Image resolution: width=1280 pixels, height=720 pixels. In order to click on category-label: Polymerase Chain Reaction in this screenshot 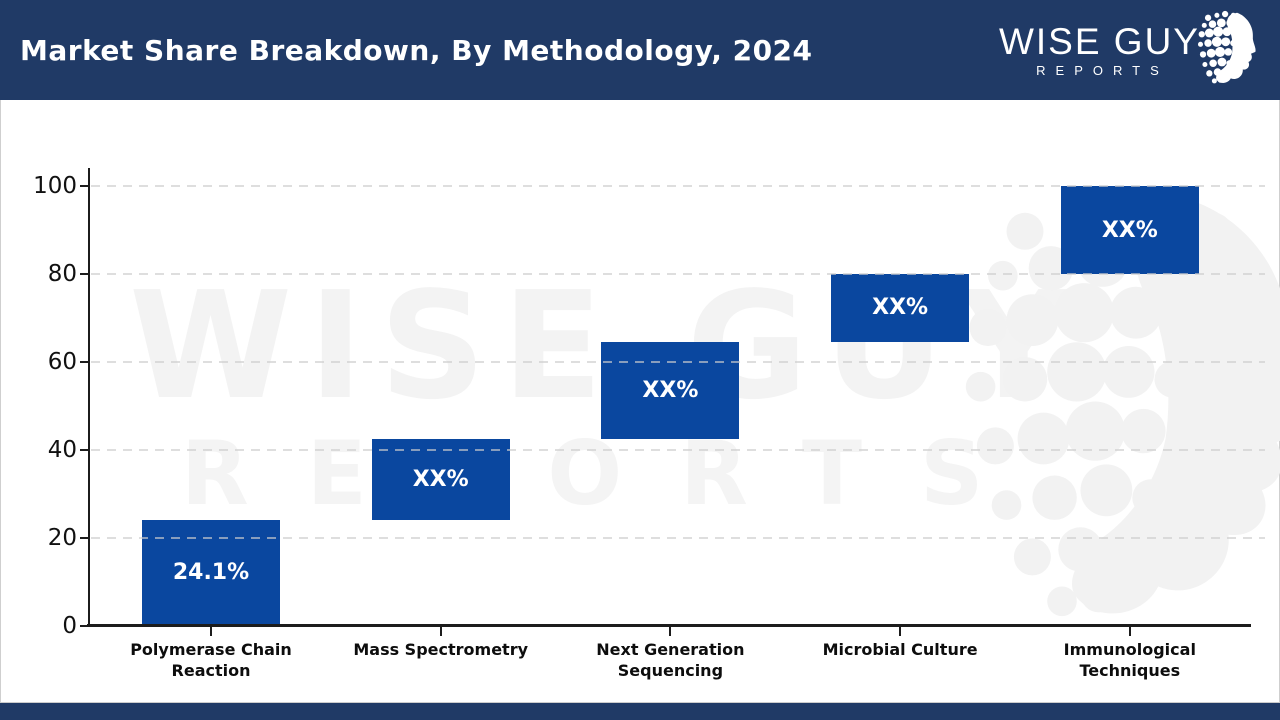, I will do `click(211, 660)`.